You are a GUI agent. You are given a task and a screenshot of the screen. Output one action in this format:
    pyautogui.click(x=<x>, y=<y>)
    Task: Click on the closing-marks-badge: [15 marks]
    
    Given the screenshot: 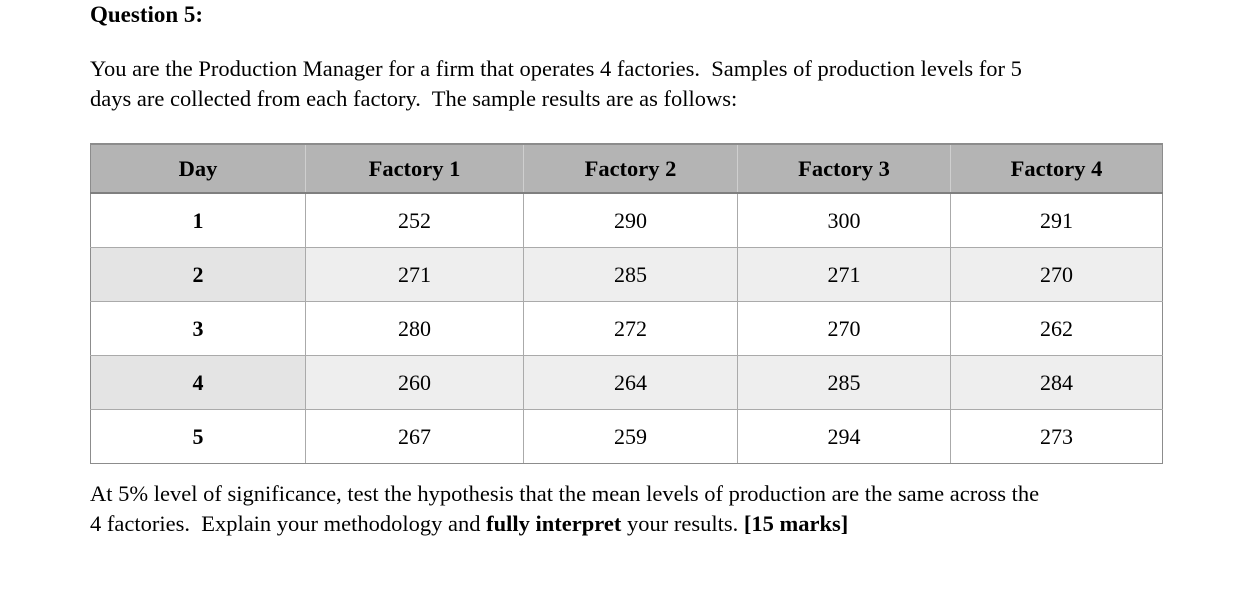 What is the action you would take?
    pyautogui.click(x=796, y=523)
    